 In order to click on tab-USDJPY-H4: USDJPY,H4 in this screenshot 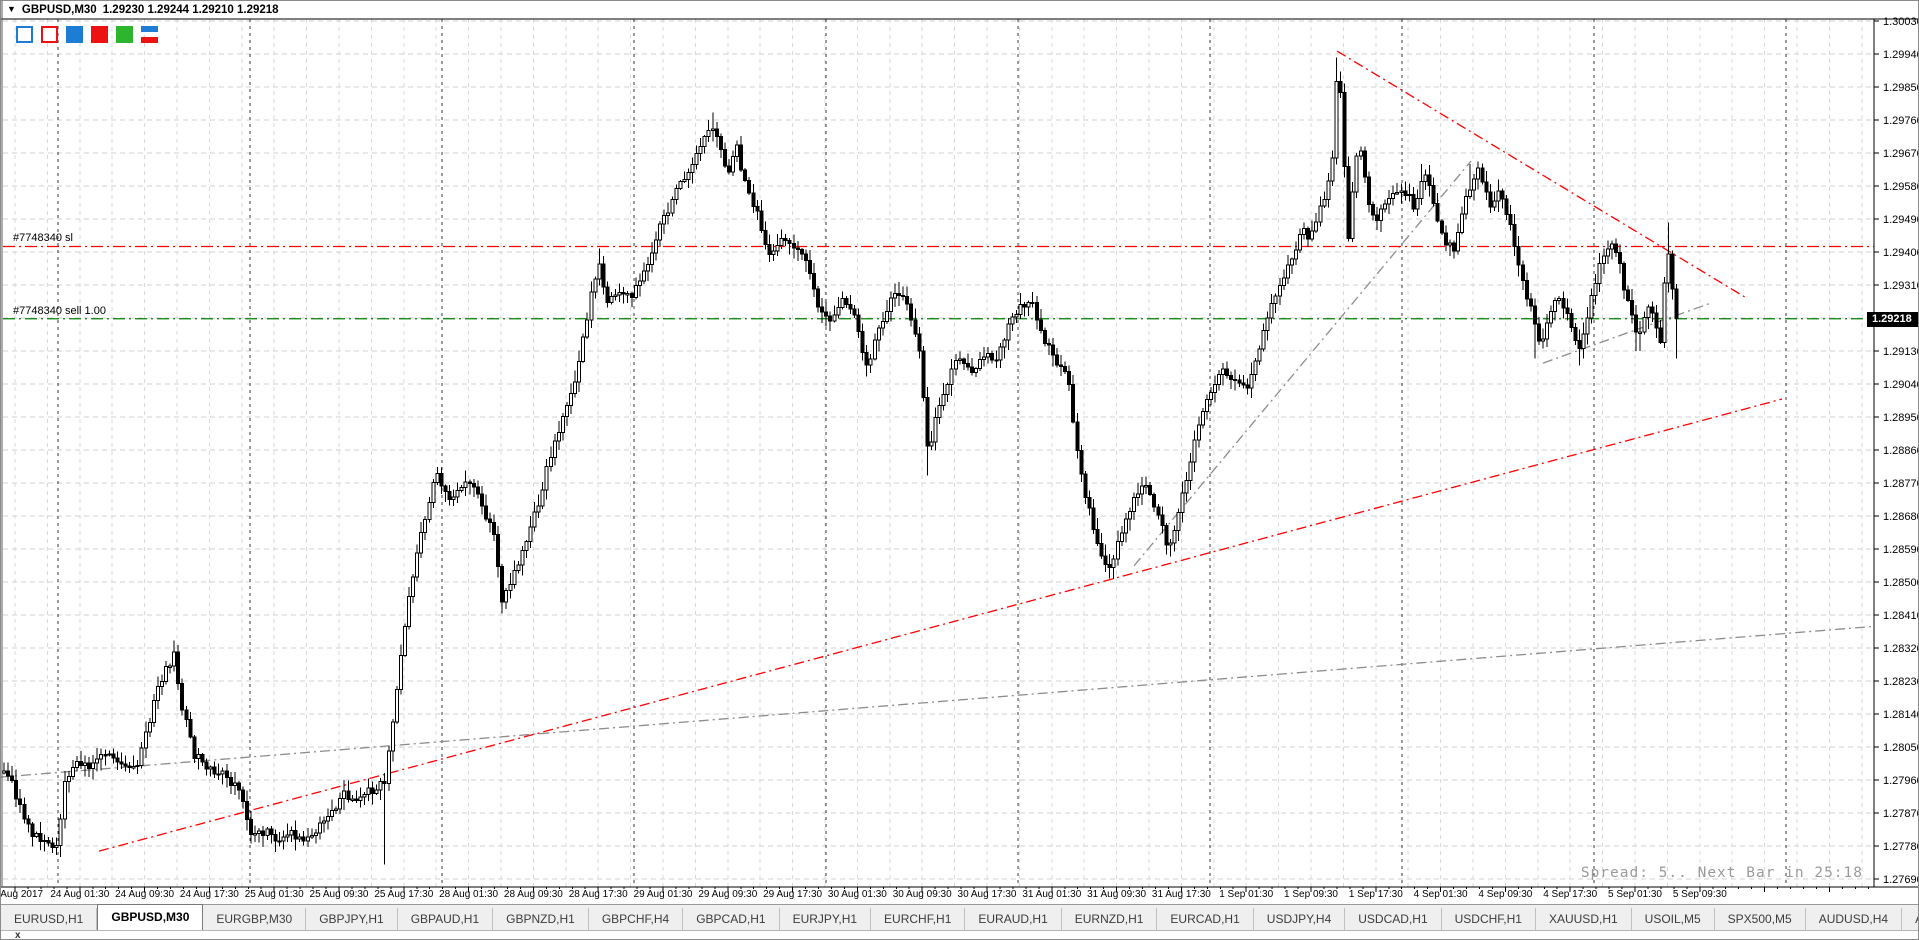, I will do `click(1300, 919)`.